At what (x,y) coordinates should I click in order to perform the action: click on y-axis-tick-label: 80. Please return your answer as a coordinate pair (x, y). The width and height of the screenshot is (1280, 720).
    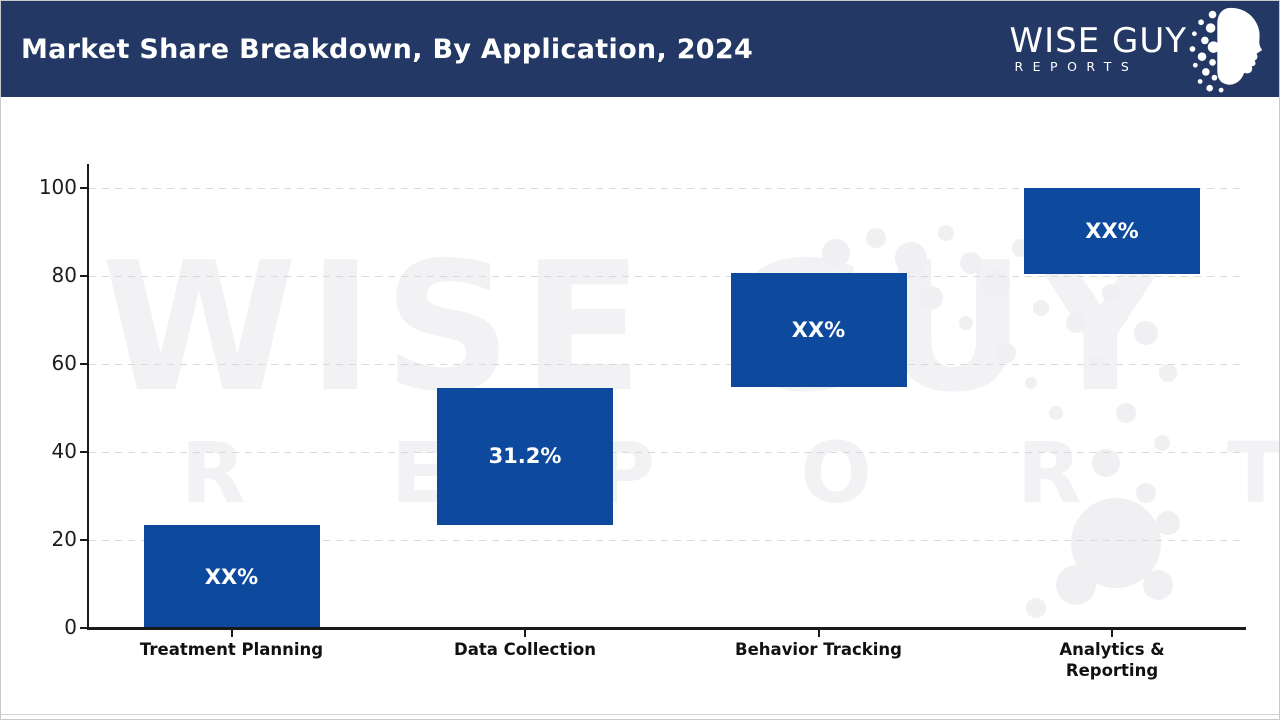
    Looking at the image, I should click on (64, 275).